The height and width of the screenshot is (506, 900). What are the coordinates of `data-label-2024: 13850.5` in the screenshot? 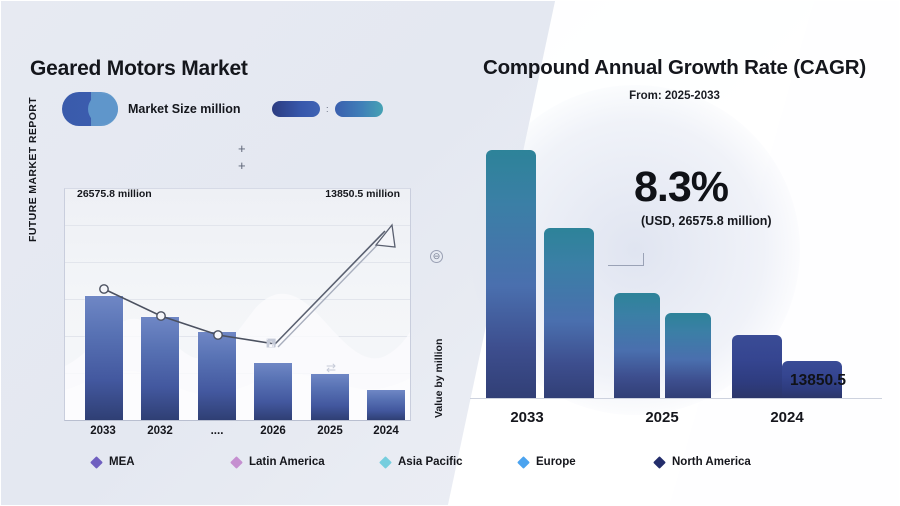 It's located at (818, 380).